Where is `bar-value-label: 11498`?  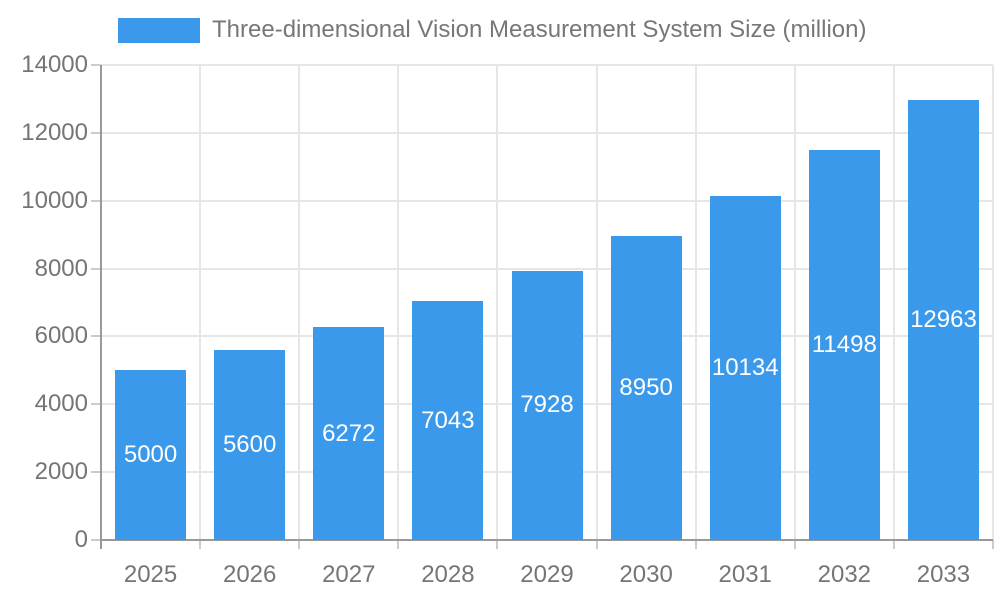
bar-value-label: 11498 is located at coordinates (844, 344).